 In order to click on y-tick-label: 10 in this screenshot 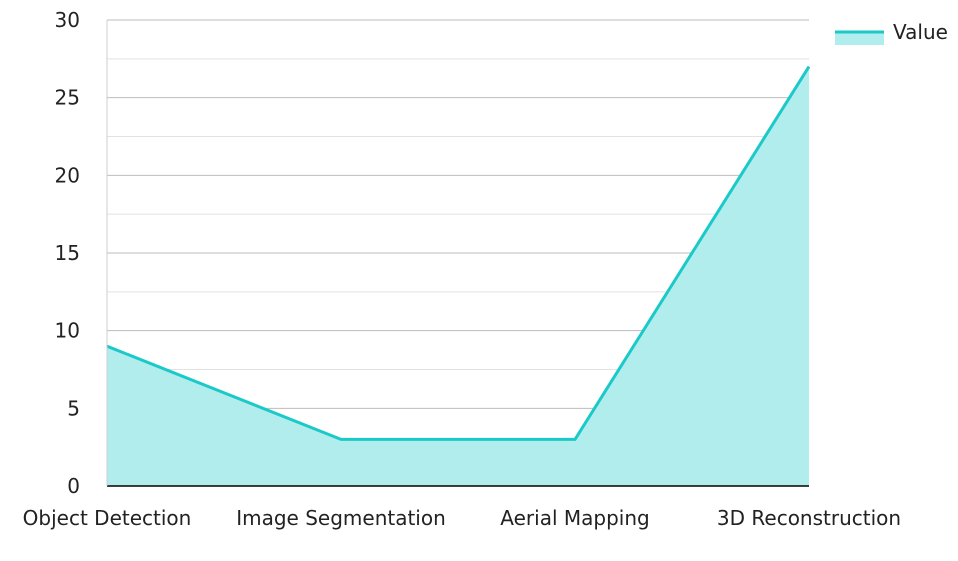, I will do `click(67, 331)`.